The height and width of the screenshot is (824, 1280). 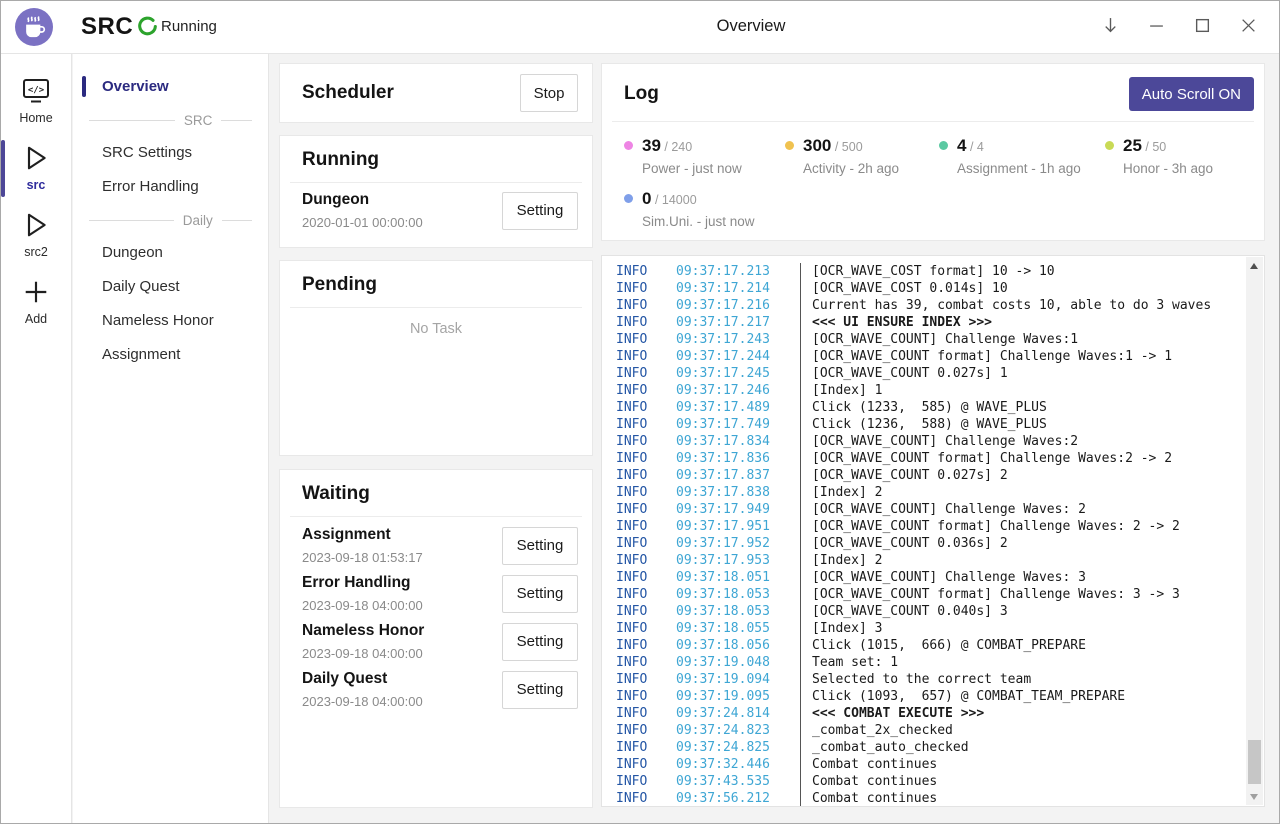 I want to click on log-line: INFO 09:37:32.446 Combat continues, so click(x=928, y=764).